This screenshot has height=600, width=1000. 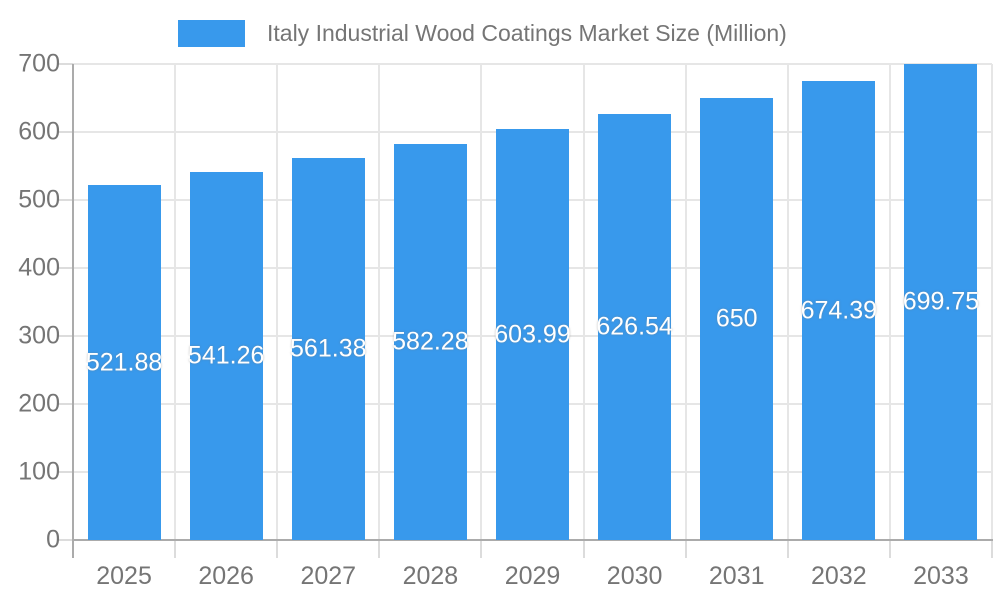 I want to click on bar-value-label: 561.38, so click(x=328, y=348).